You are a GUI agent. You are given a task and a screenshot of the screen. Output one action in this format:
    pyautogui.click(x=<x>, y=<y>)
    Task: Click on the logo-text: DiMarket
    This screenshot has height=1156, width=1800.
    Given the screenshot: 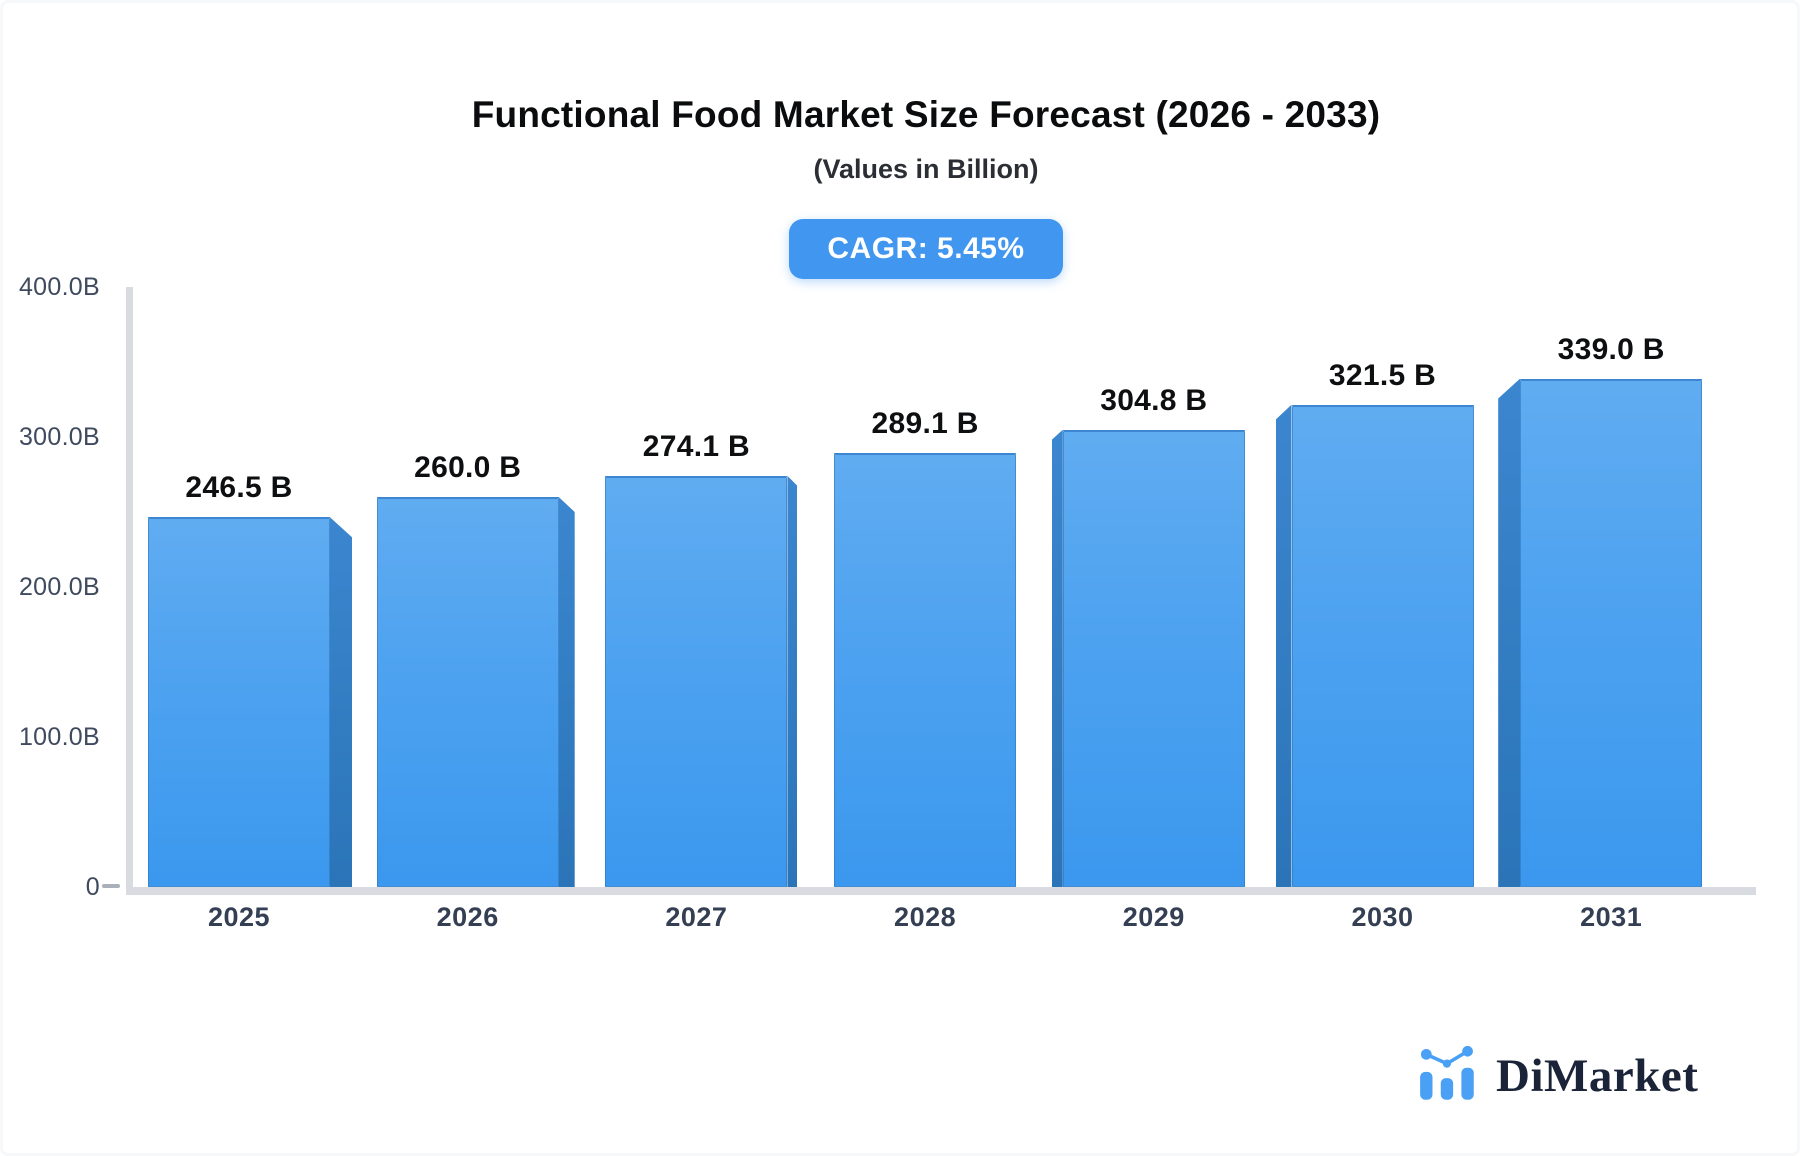 What is the action you would take?
    pyautogui.click(x=1597, y=1076)
    